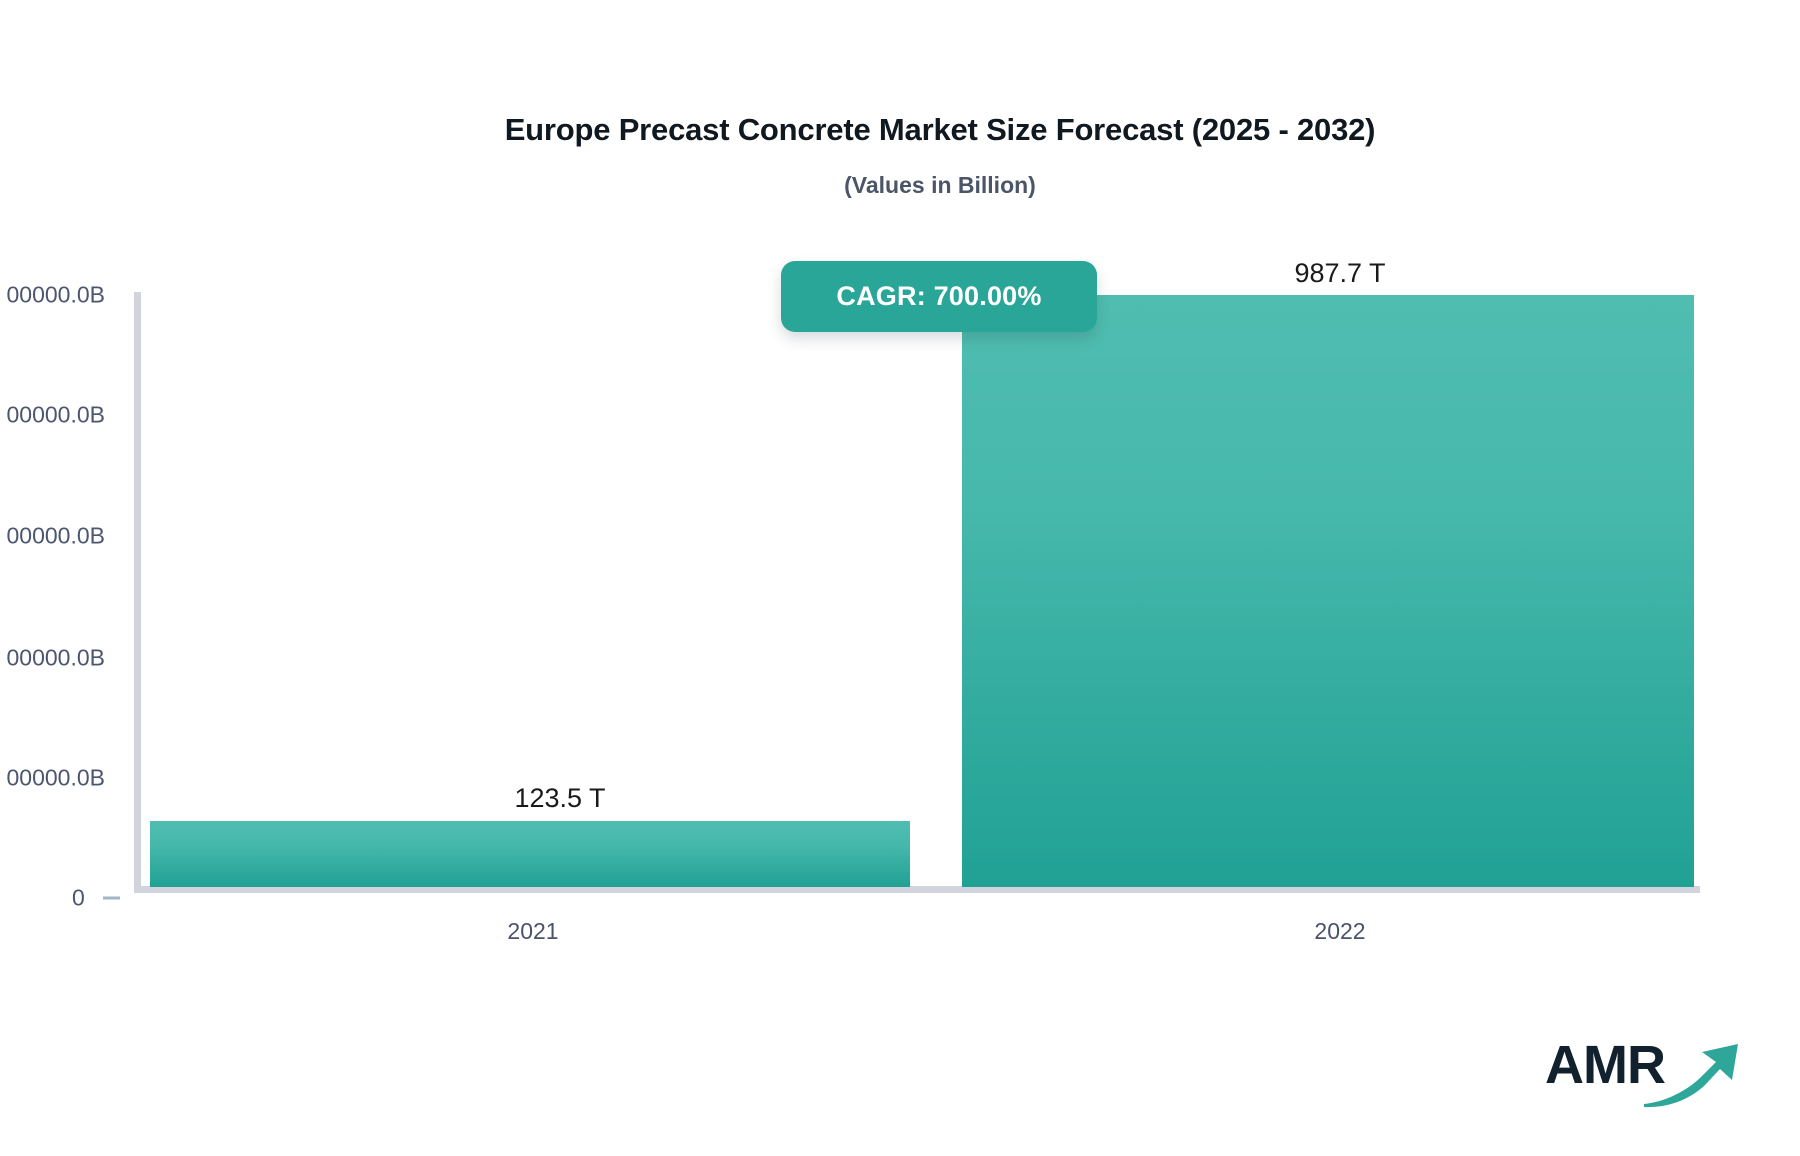 The image size is (1800, 1156). I want to click on y-axis-tick-label-1: 00000.0B, so click(55, 777).